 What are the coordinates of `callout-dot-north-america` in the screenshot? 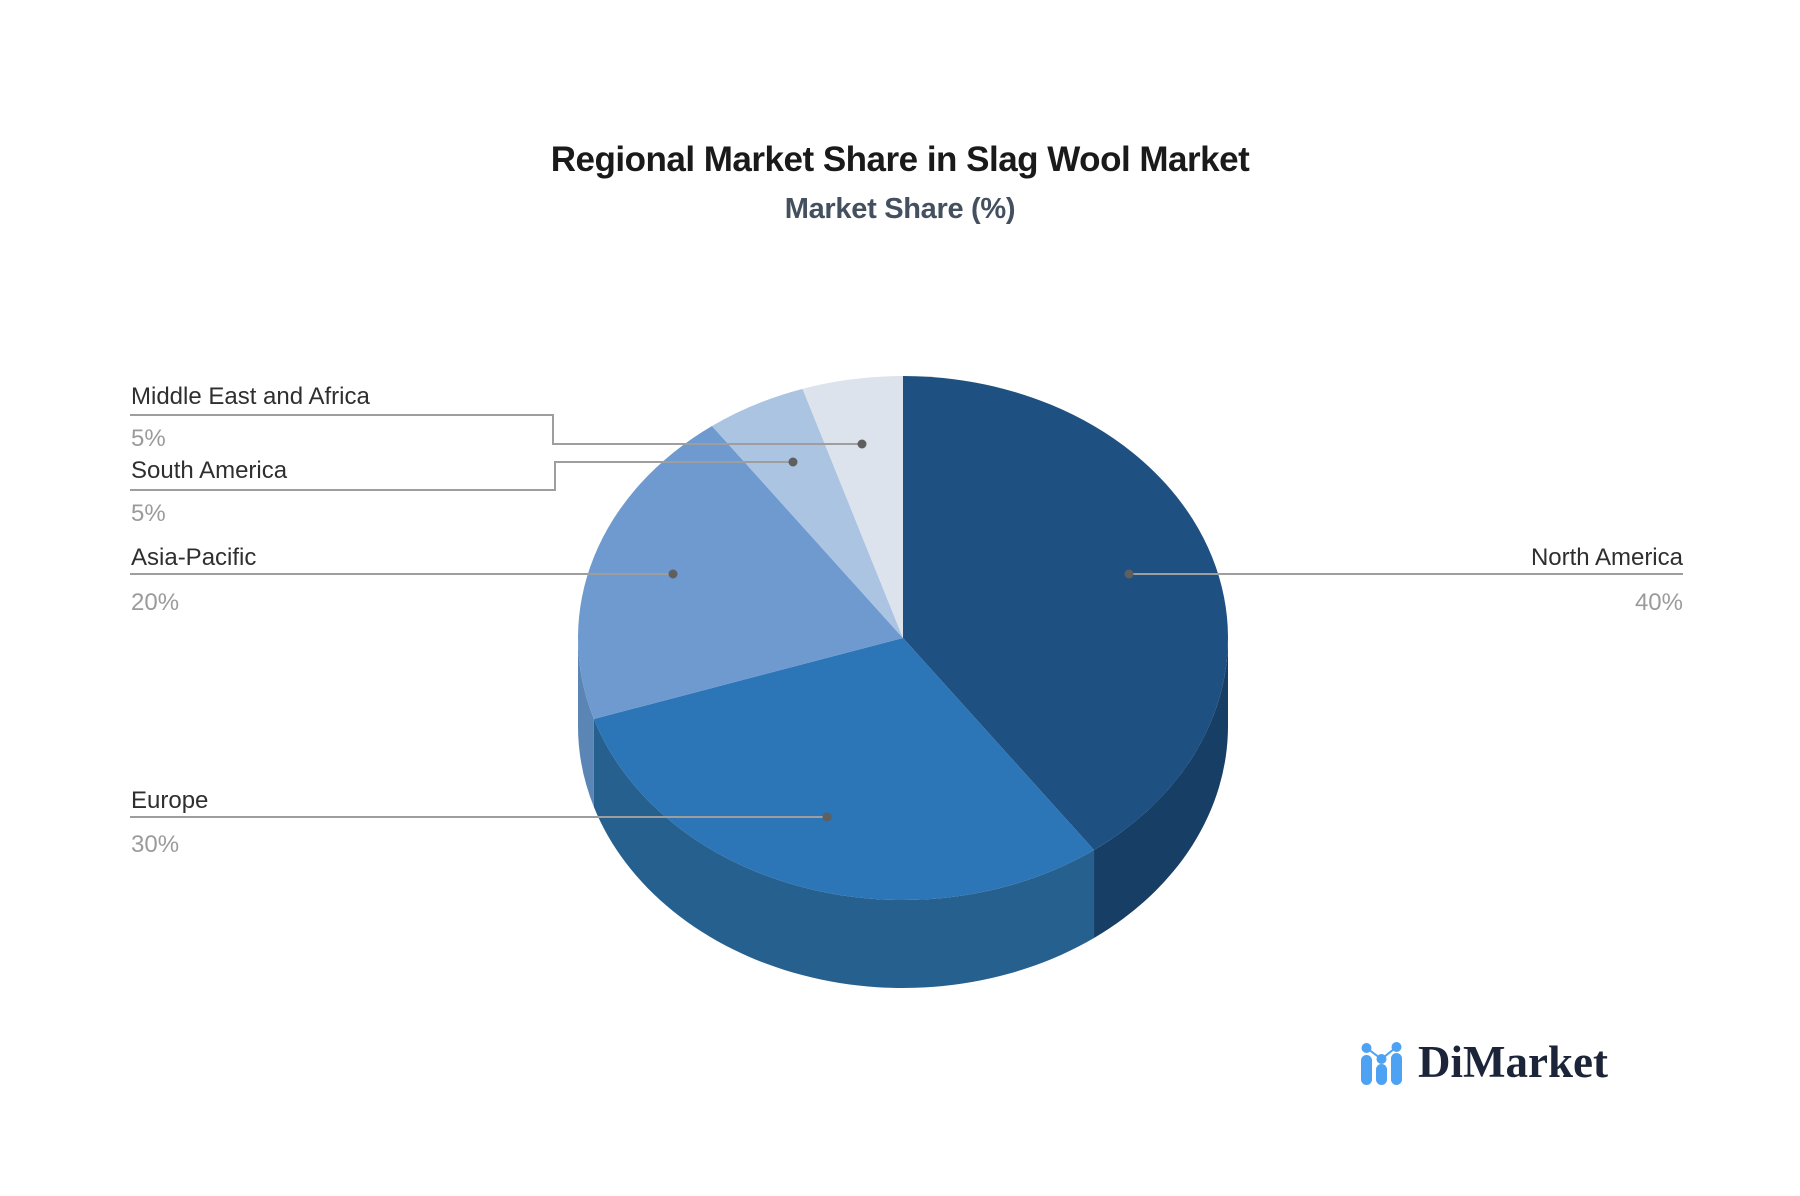 It's located at (1129, 574).